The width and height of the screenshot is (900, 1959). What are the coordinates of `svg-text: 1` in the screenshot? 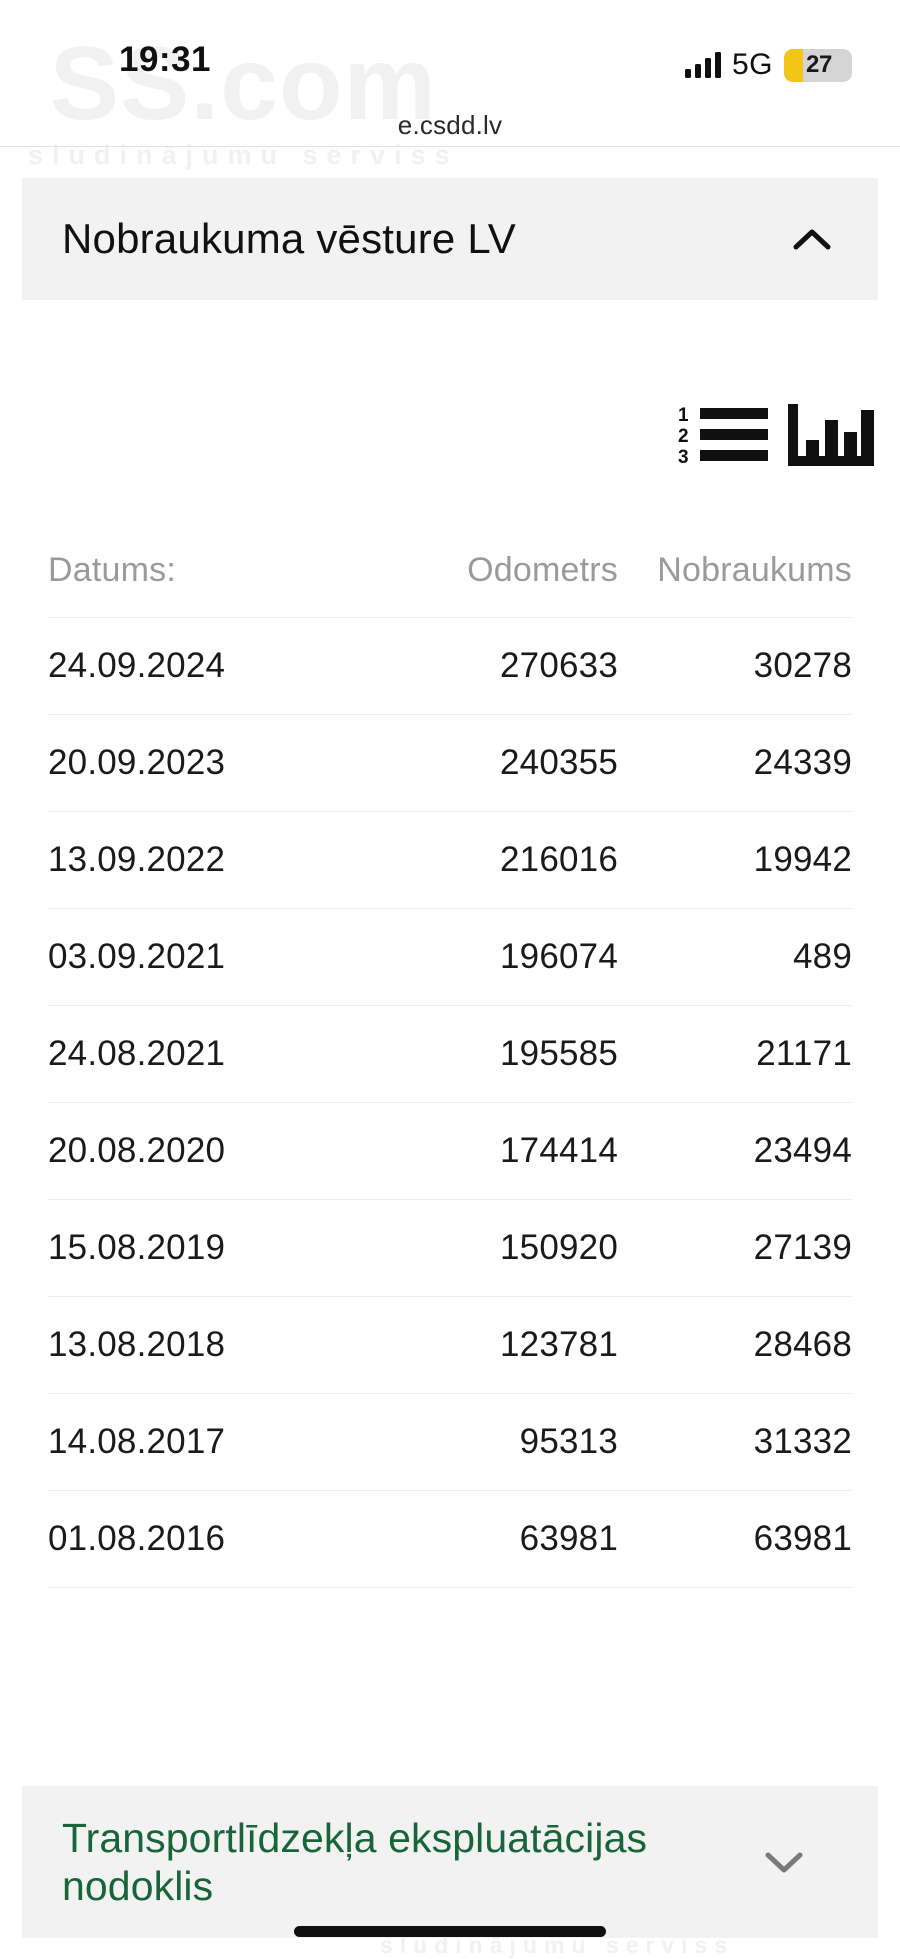 It's located at (683, 415).